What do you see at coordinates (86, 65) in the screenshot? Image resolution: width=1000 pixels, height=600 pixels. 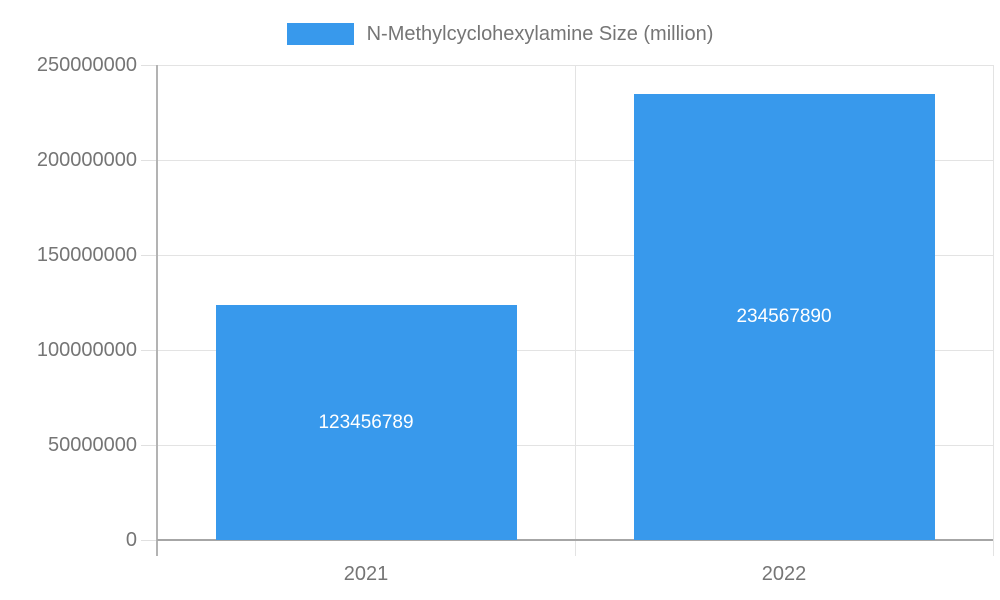 I see `y-tick-label: 250000000` at bounding box center [86, 65].